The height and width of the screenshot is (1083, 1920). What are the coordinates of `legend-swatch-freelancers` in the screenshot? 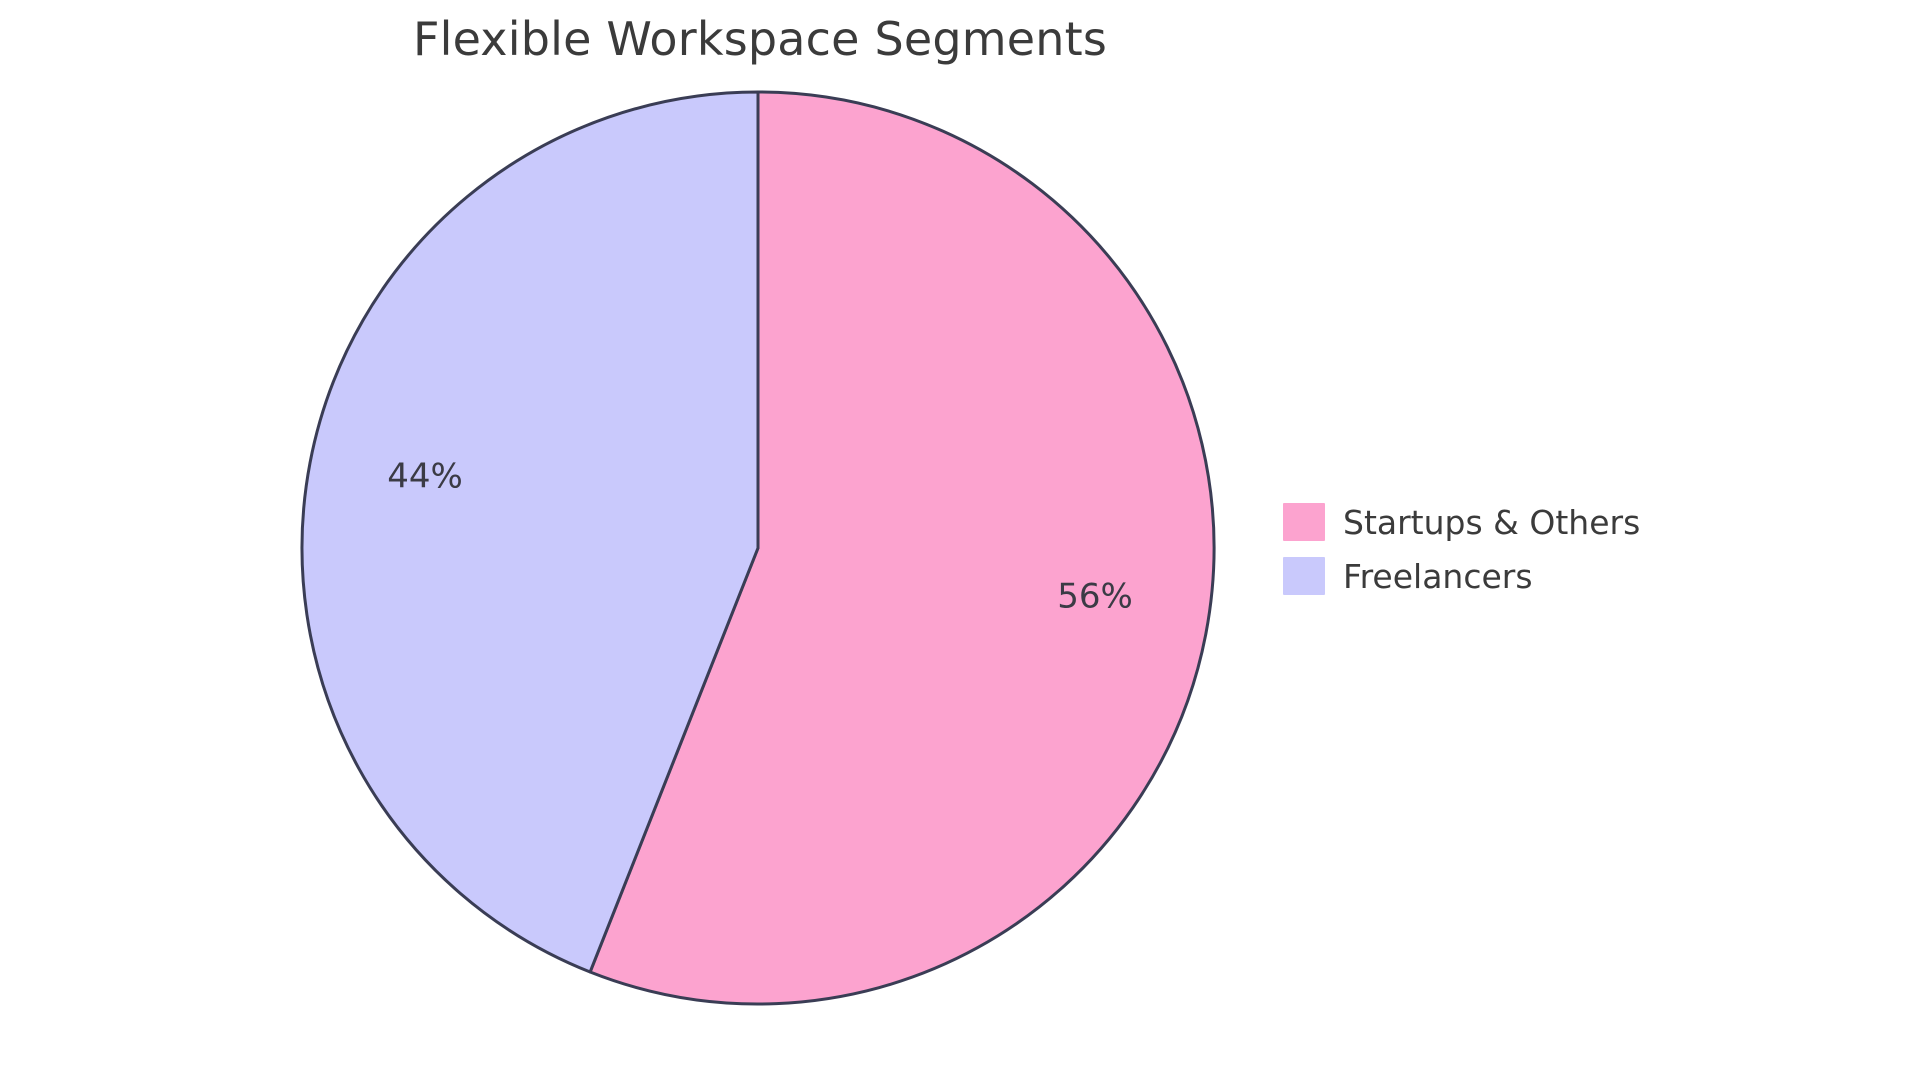 It's located at (1304, 576).